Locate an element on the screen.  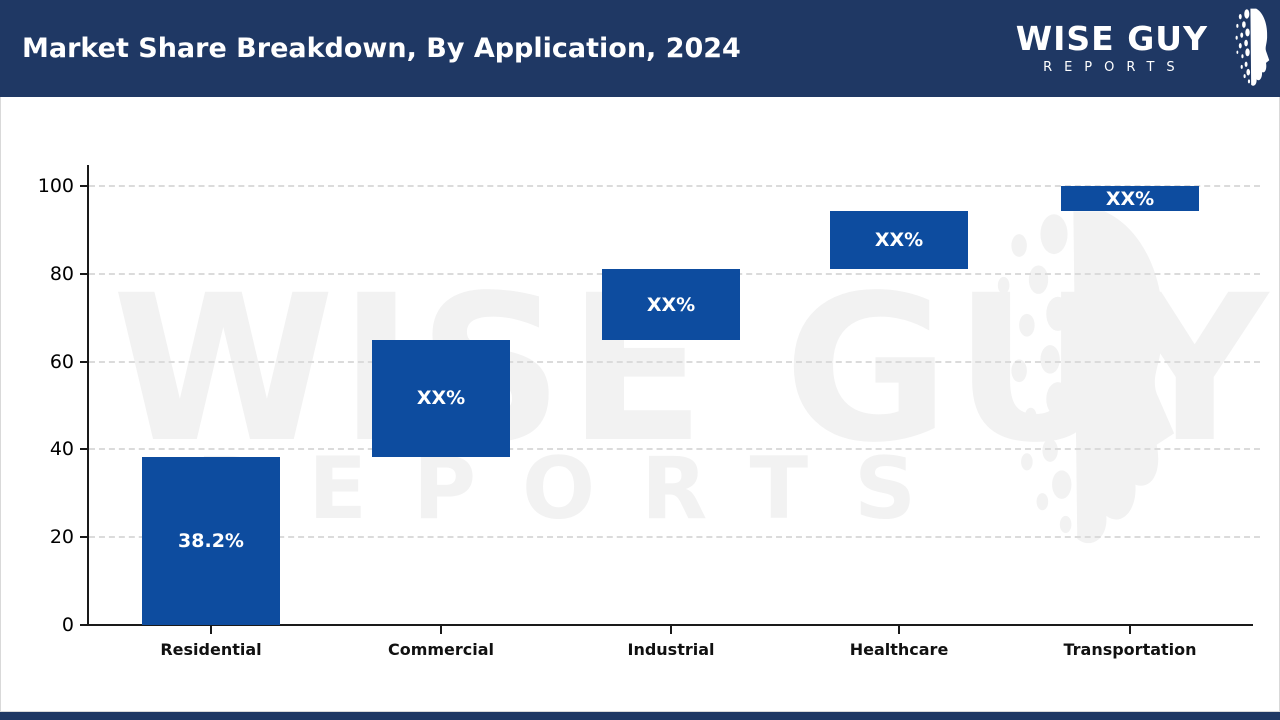
bar-value-label-healthcare: XX% is located at coordinates (899, 240).